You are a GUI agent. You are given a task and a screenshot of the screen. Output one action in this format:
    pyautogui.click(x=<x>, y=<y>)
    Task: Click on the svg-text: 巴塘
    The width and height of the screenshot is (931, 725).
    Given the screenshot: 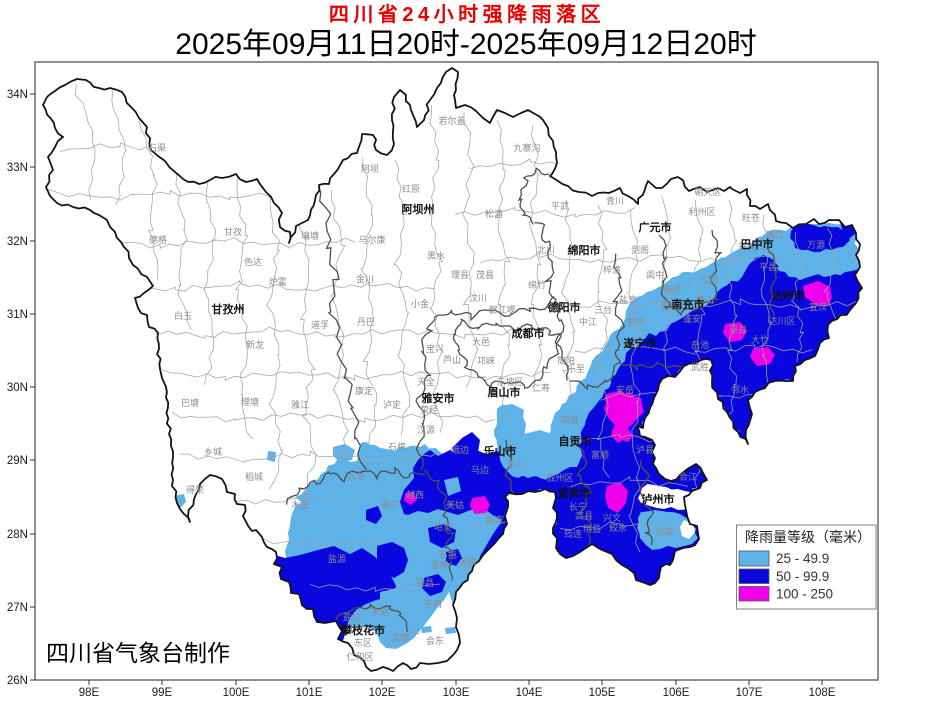 What is the action you would take?
    pyautogui.click(x=190, y=402)
    